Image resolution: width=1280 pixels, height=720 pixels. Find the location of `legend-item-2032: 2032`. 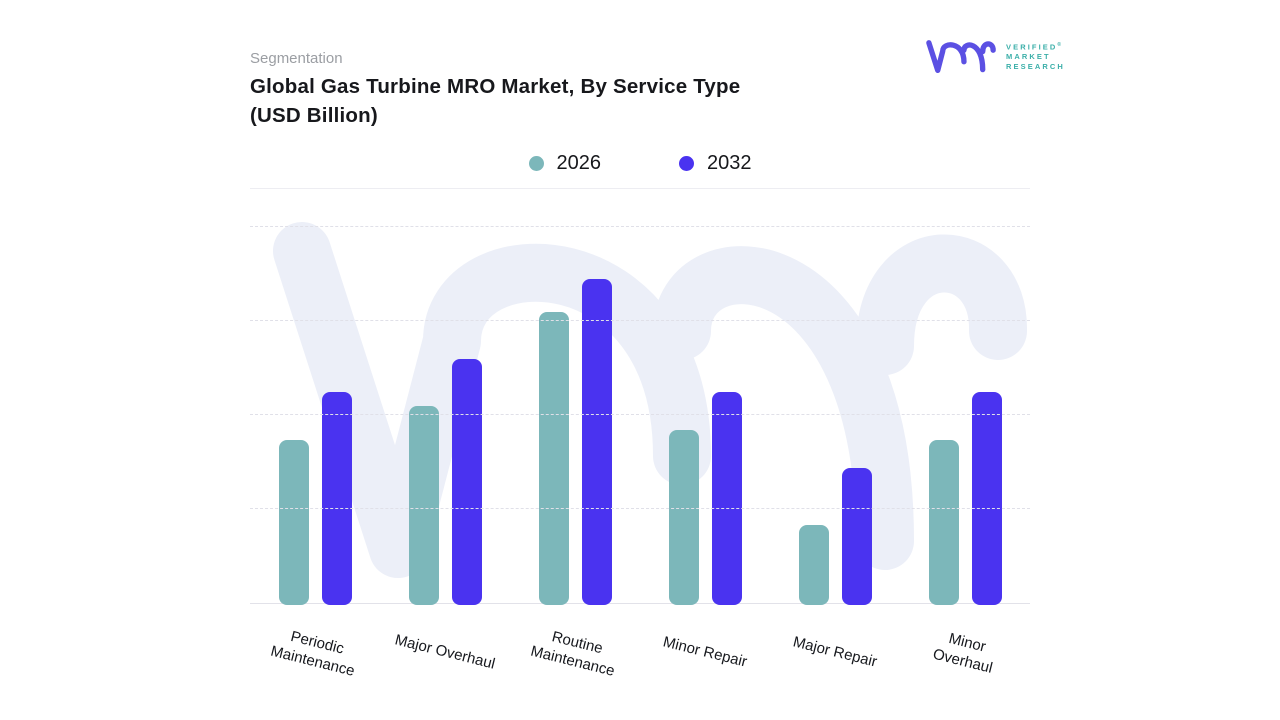

legend-item-2032: 2032 is located at coordinates (715, 163).